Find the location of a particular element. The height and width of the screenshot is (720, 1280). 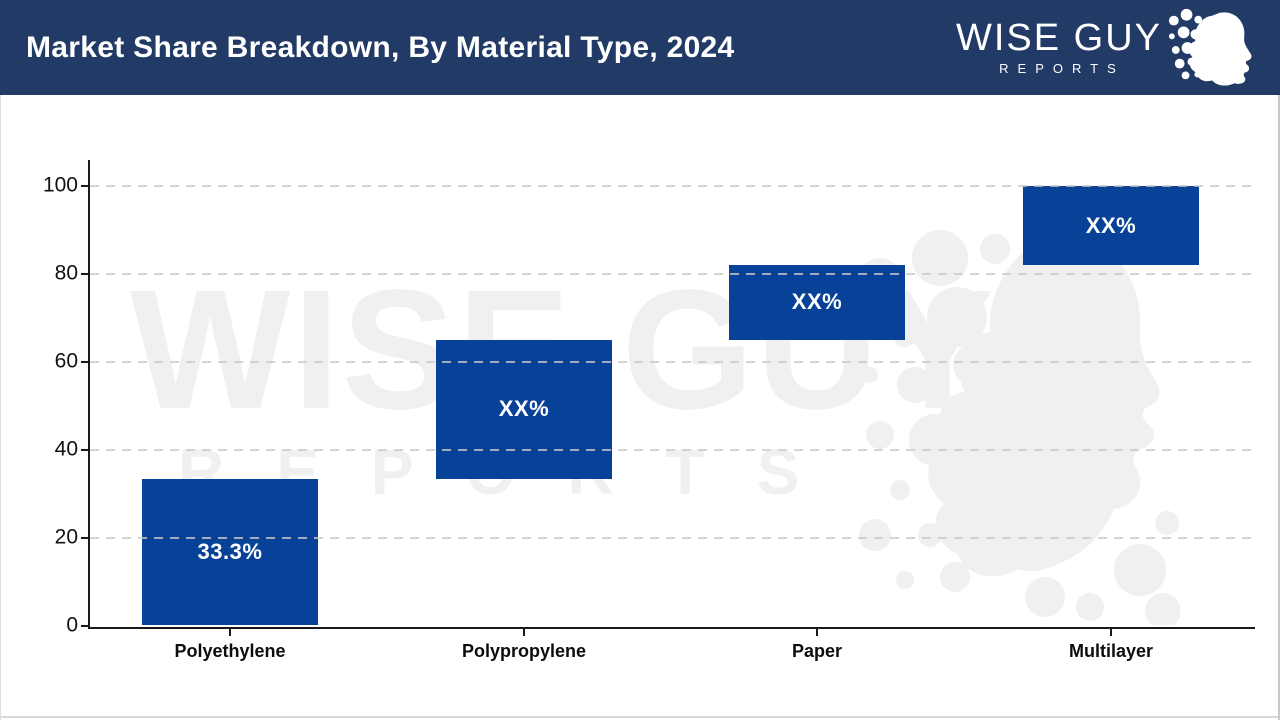

logo-wordmark: WISE GUY is located at coordinates (1058, 38).